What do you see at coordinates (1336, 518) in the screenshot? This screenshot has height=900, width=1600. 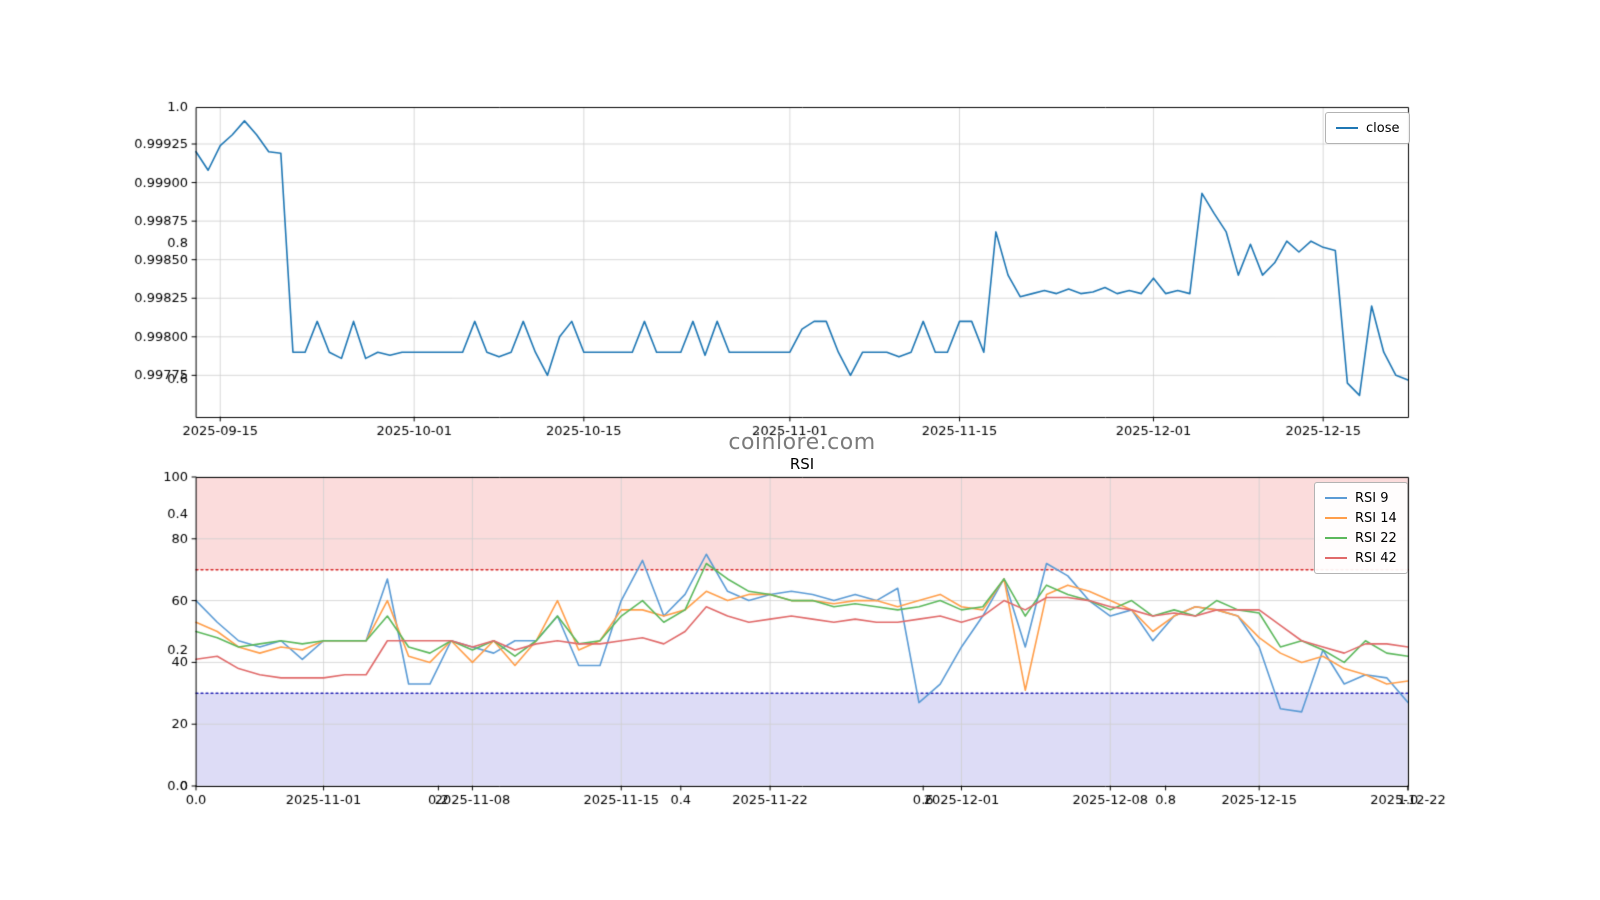 I see `rsi-14-line-sample-icon` at bounding box center [1336, 518].